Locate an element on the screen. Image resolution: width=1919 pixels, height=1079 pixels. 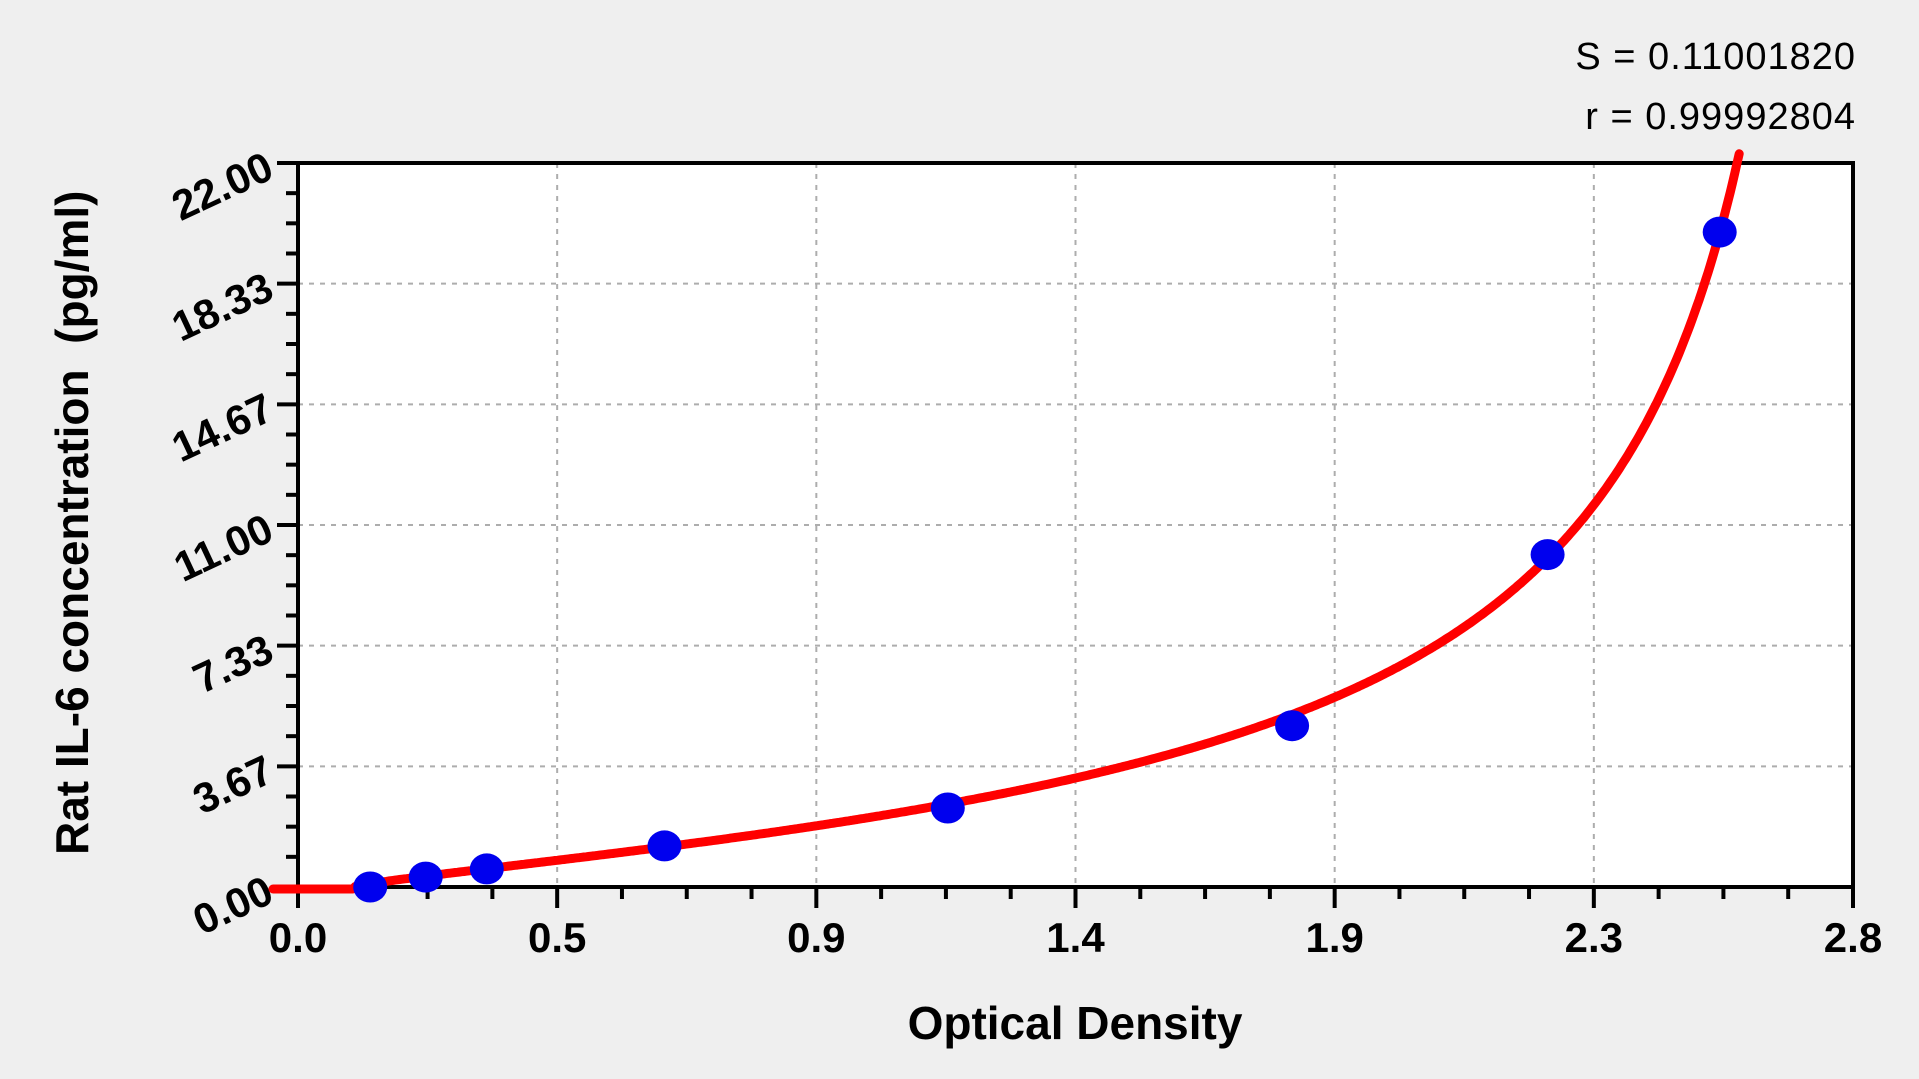
y-tick-label: 18.33 is located at coordinates (222, 306).